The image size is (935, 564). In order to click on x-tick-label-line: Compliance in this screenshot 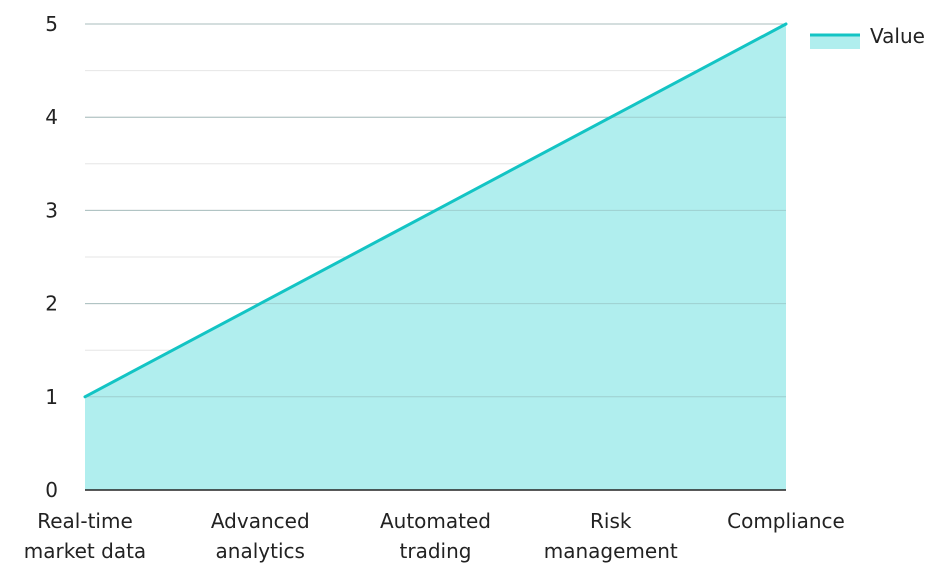, I will do `click(786, 521)`.